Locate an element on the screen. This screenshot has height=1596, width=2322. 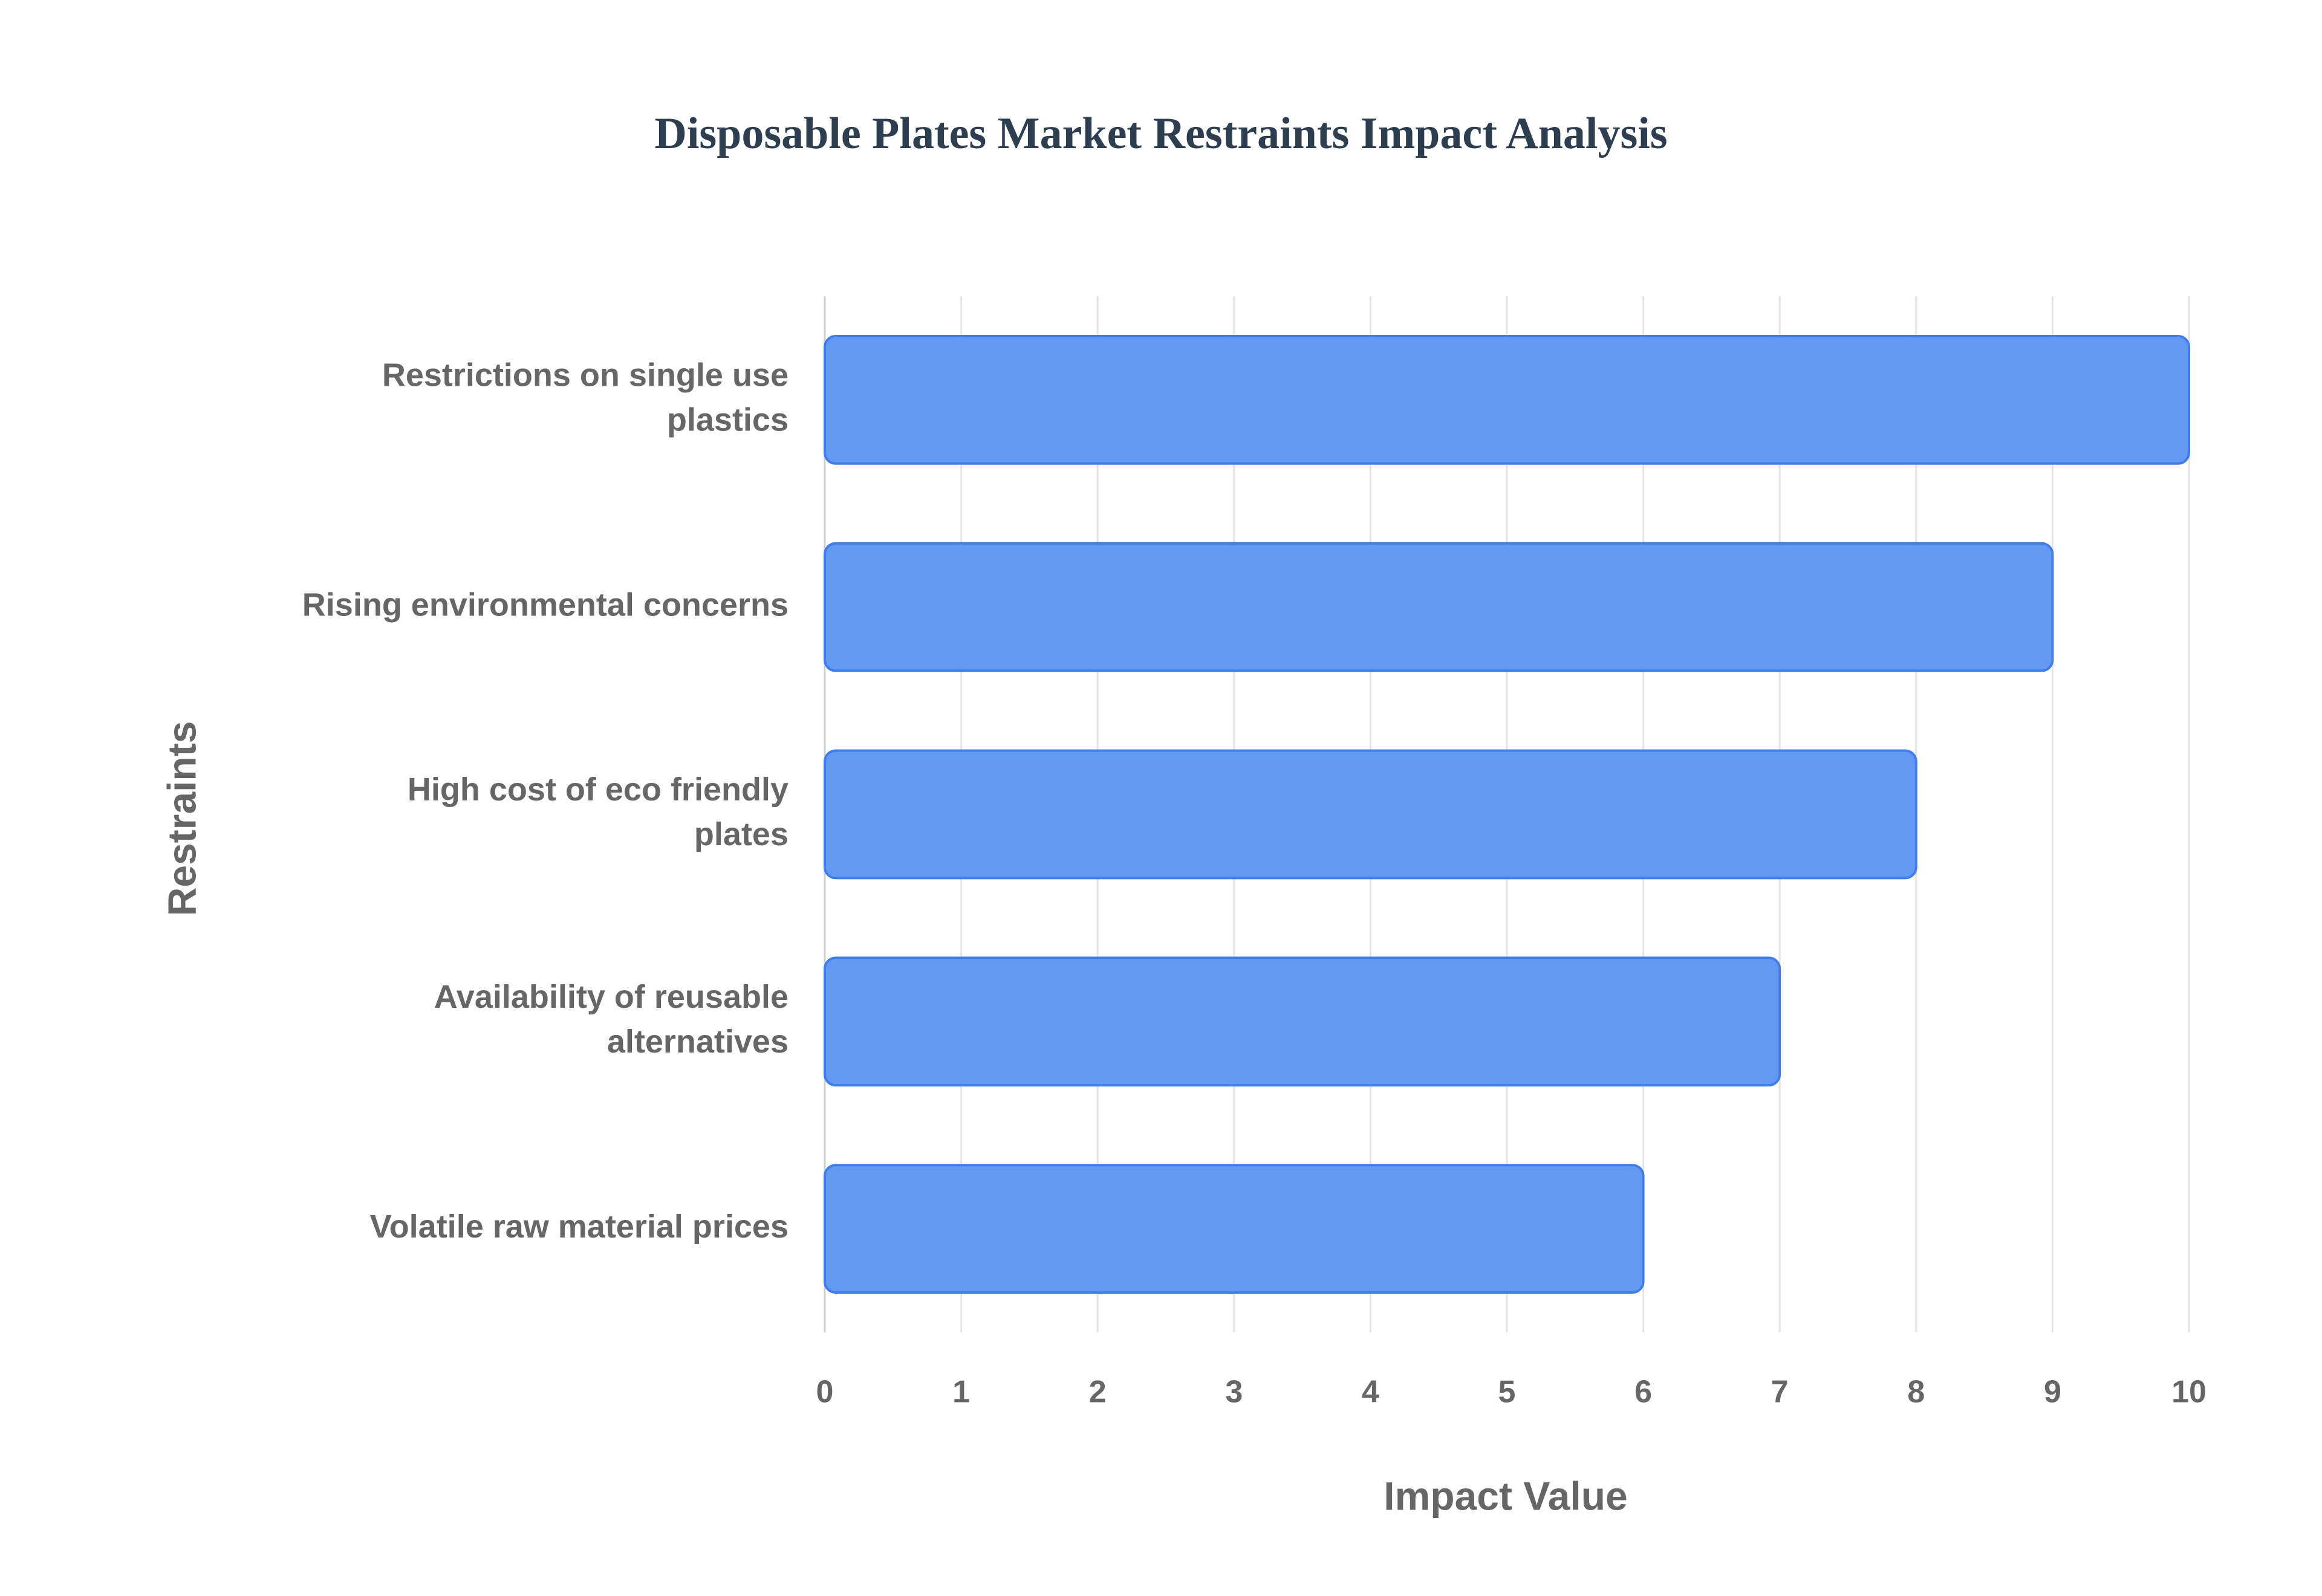
x-tick-label: 6 is located at coordinates (1643, 1392).